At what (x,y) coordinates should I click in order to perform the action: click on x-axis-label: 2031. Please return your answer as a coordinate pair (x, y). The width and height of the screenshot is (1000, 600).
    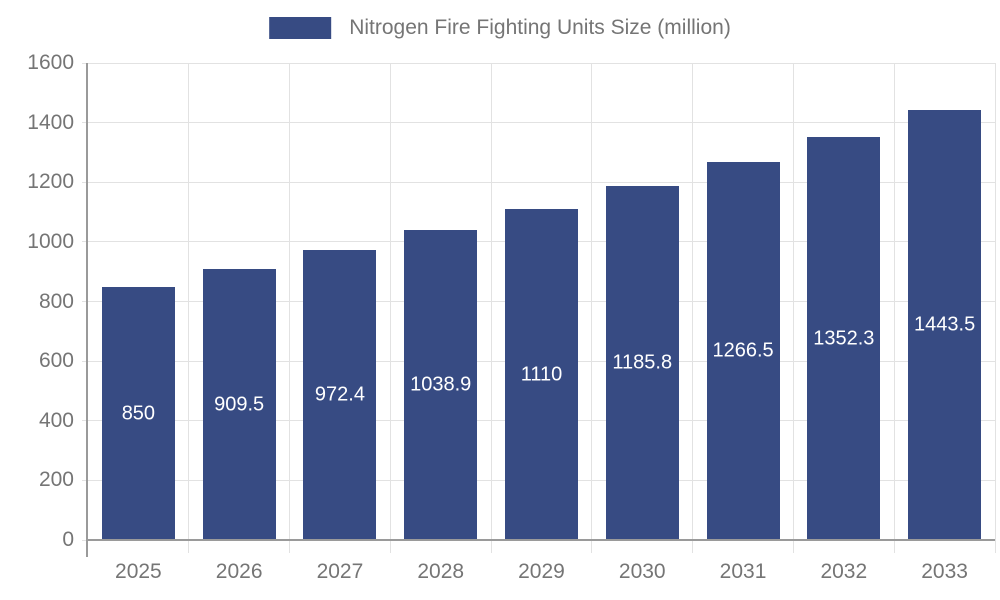
    Looking at the image, I should click on (743, 571).